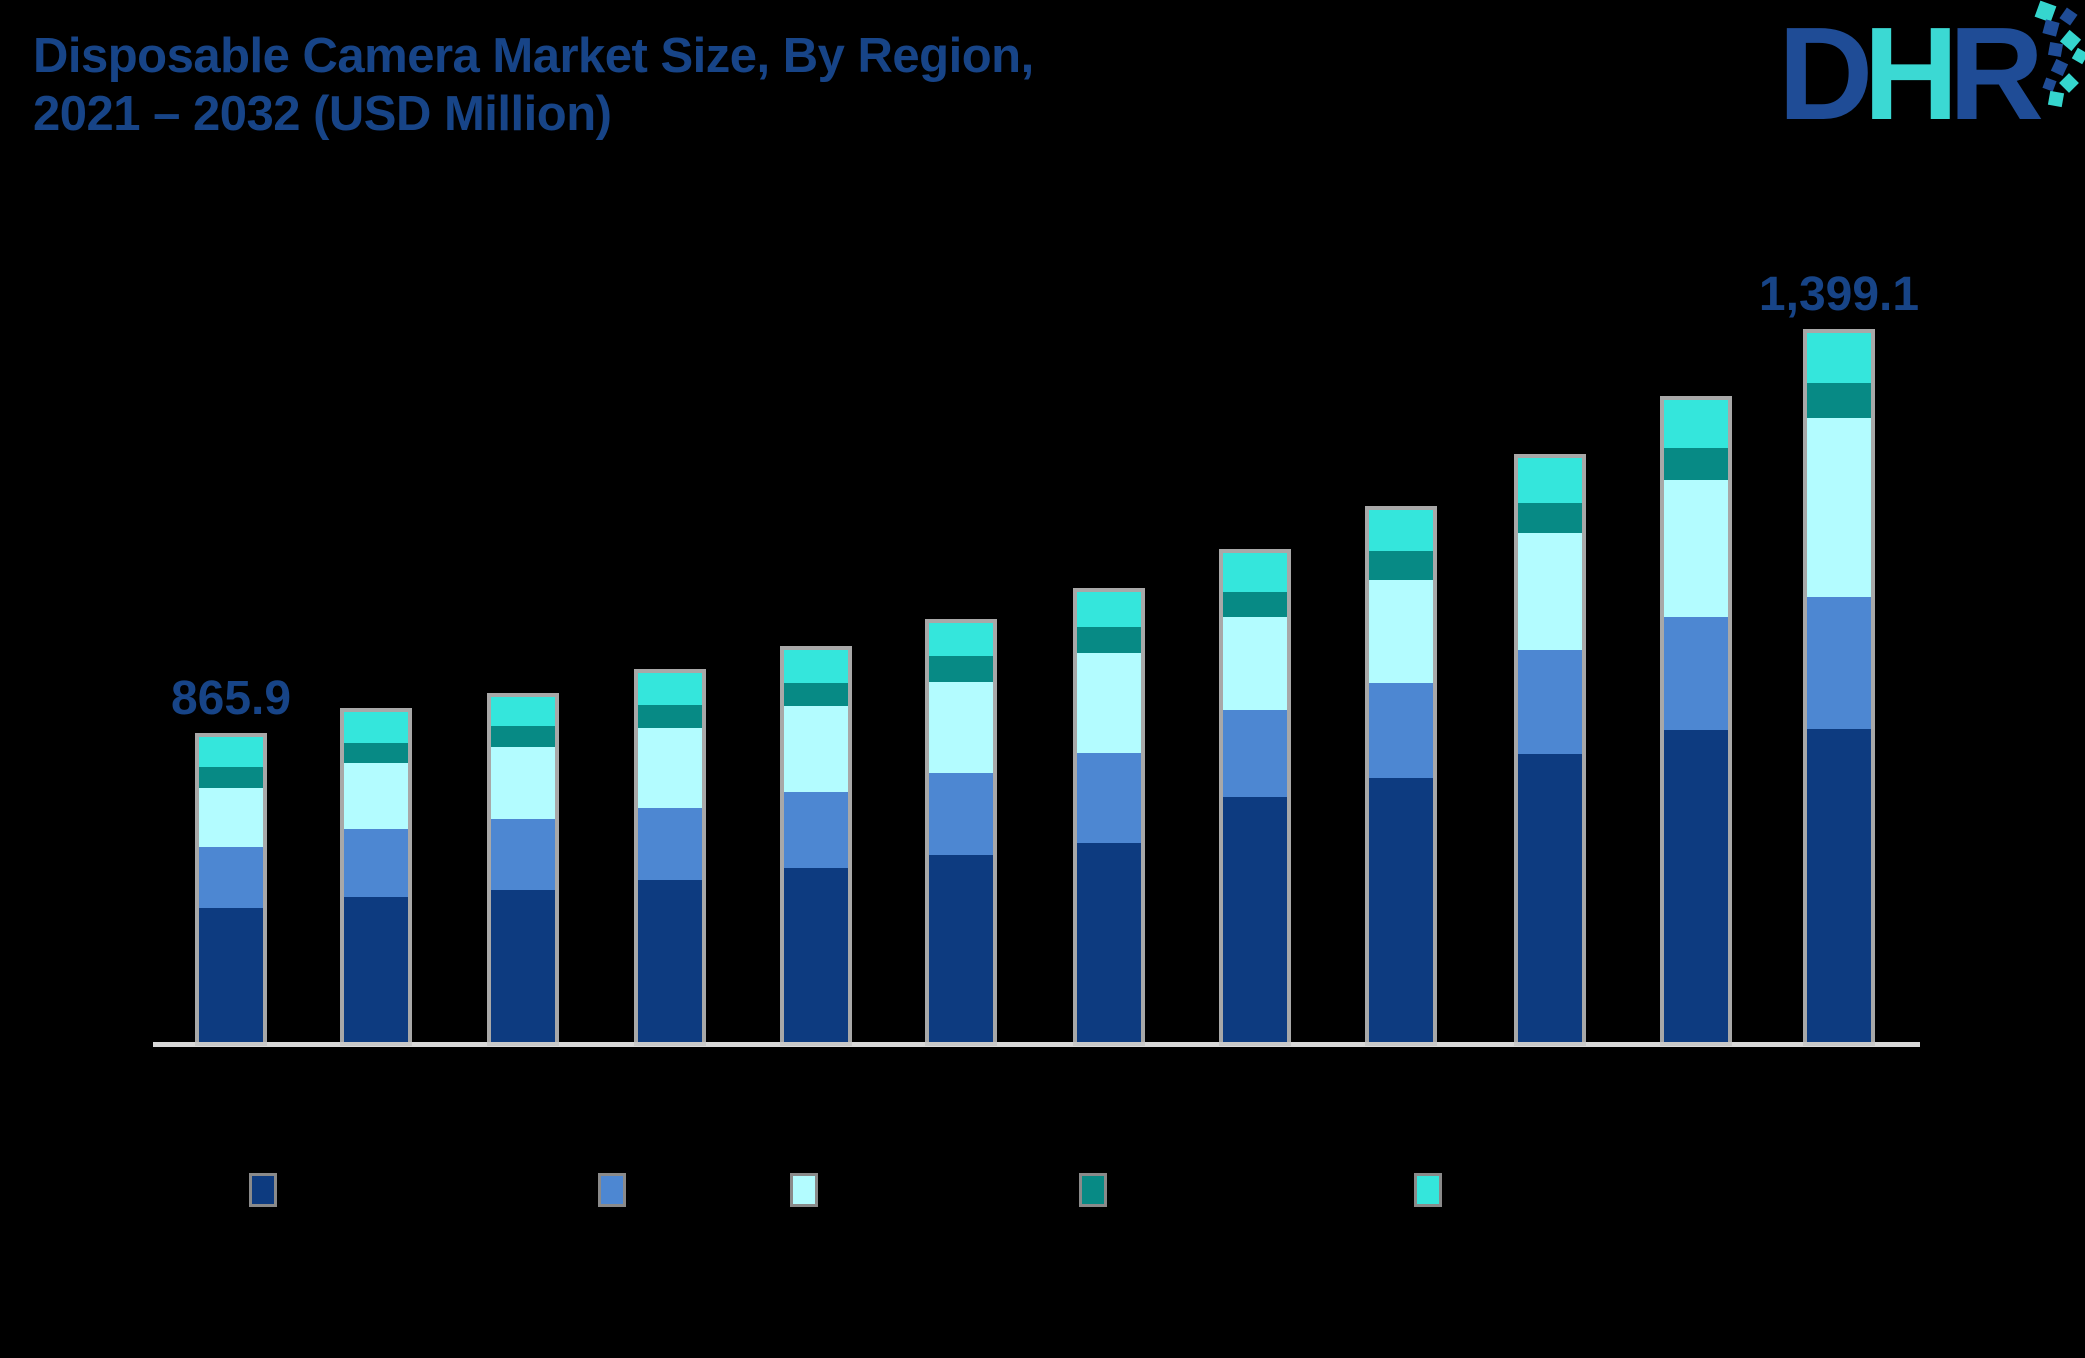 This screenshot has width=2085, height=1358. Describe the element at coordinates (1036, 1044) in the screenshot. I see `x-axis-line` at that location.